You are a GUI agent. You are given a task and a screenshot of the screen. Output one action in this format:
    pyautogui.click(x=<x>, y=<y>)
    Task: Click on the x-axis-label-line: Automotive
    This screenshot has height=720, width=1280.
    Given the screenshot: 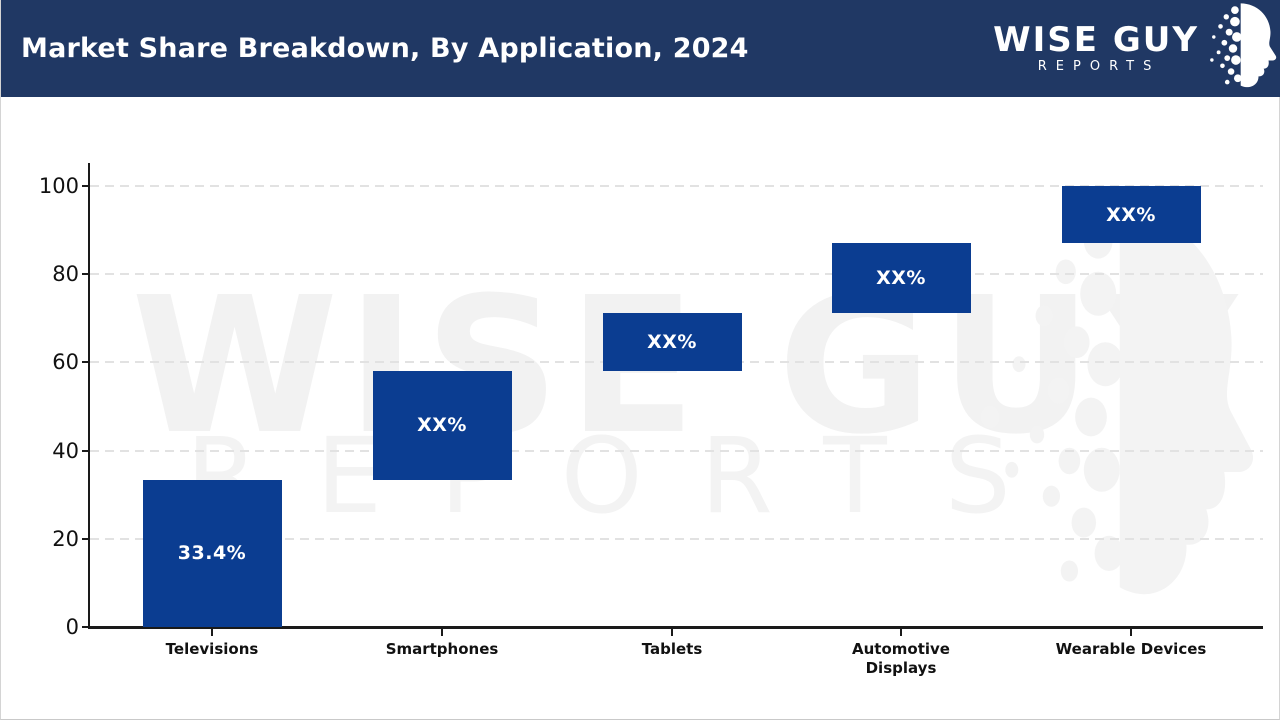 What is the action you would take?
    pyautogui.click(x=901, y=649)
    